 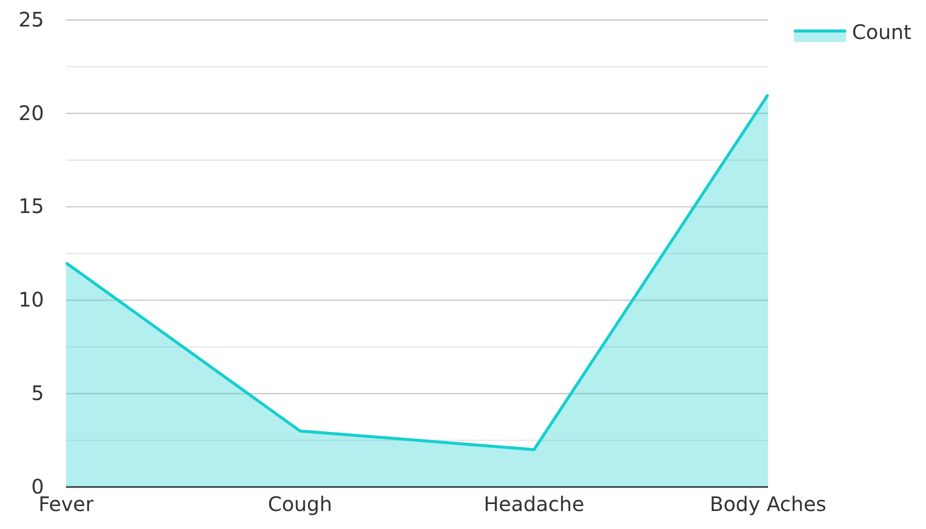 What do you see at coordinates (31, 206) in the screenshot?
I see `y-tick-label: 15` at bounding box center [31, 206].